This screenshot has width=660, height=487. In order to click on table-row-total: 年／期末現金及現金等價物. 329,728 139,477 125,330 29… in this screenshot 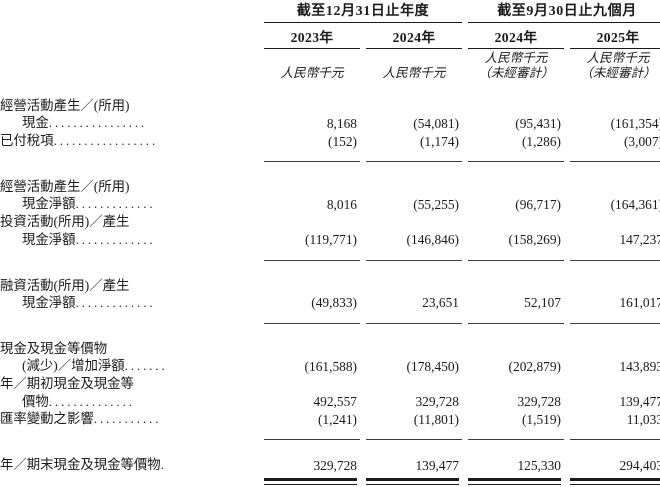, I will do `click(330, 465)`.